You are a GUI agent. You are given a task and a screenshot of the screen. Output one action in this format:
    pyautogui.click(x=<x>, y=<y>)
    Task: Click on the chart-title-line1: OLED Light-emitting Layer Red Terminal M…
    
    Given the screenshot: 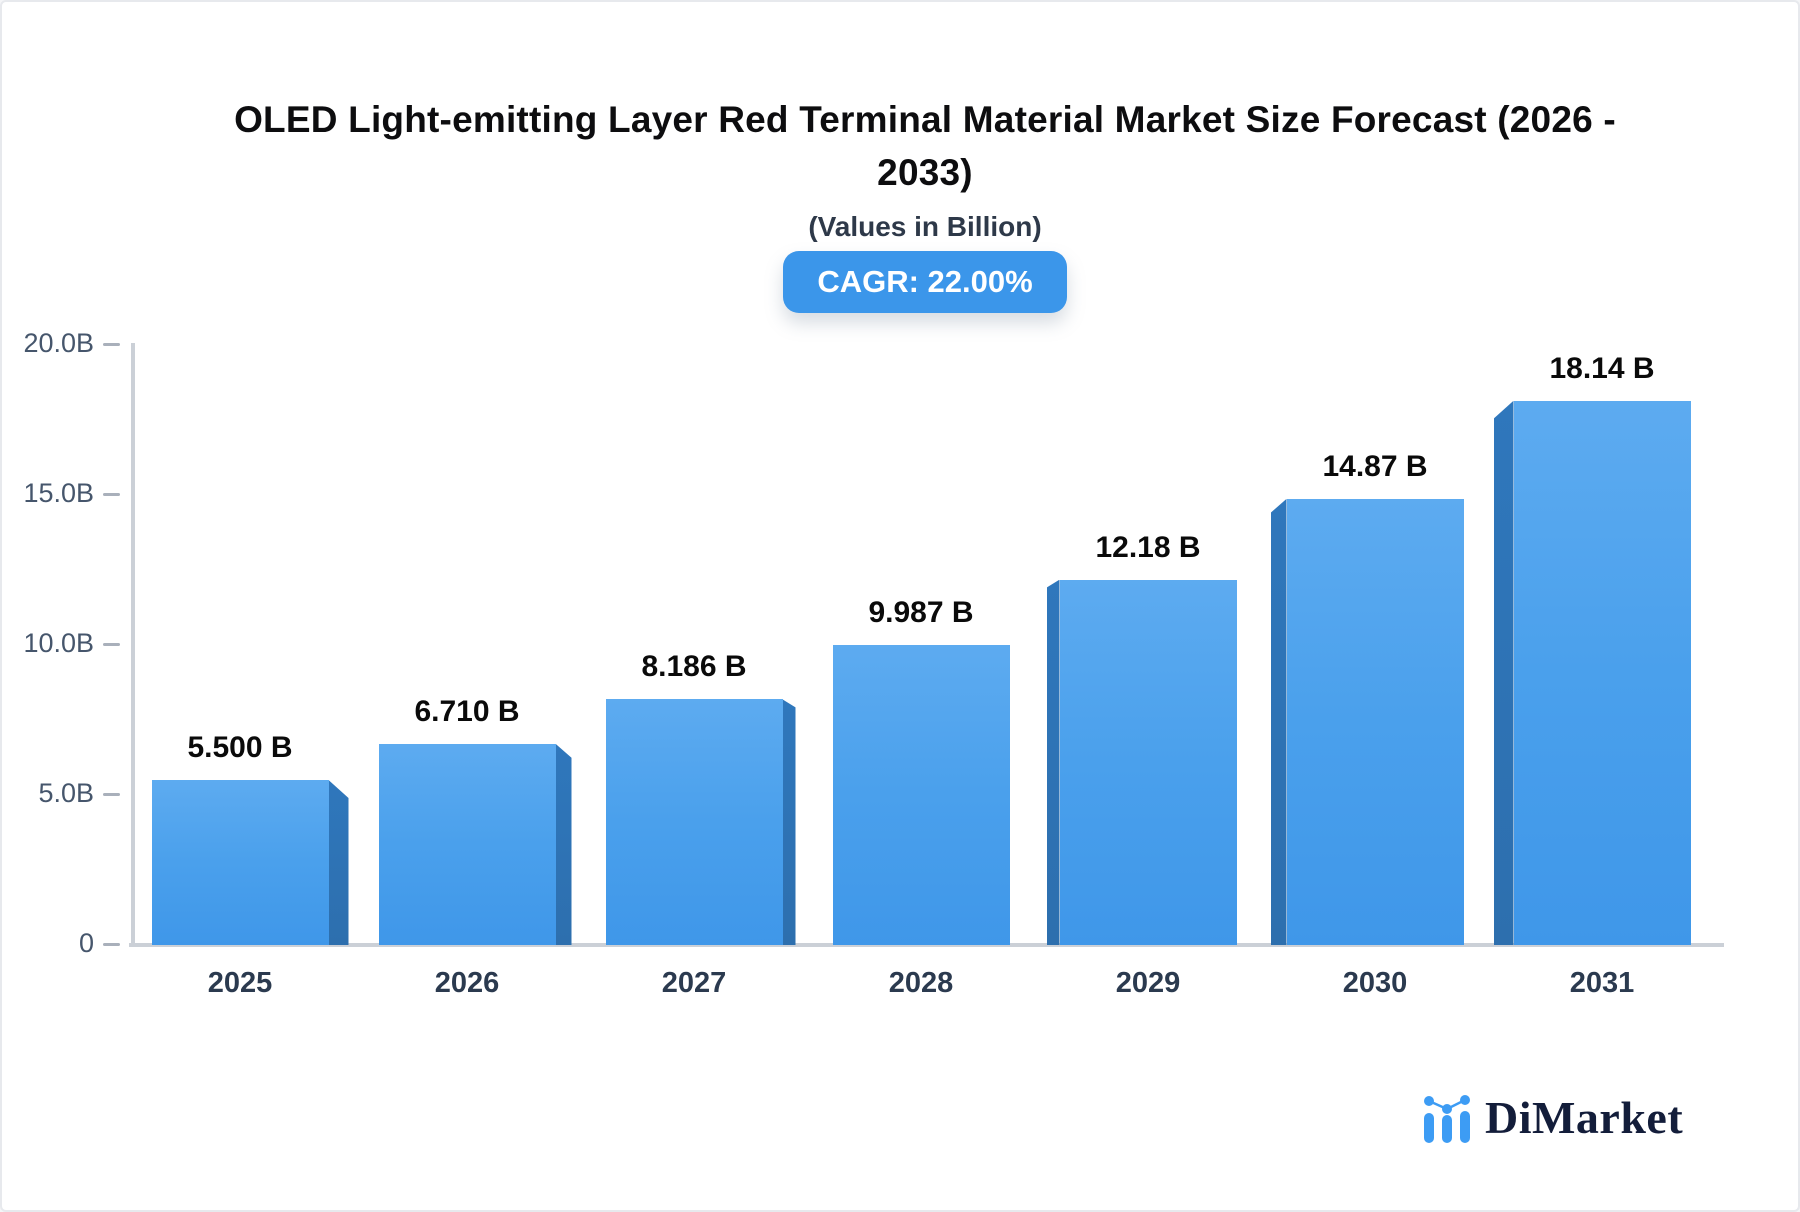 What is the action you would take?
    pyautogui.click(x=925, y=119)
    